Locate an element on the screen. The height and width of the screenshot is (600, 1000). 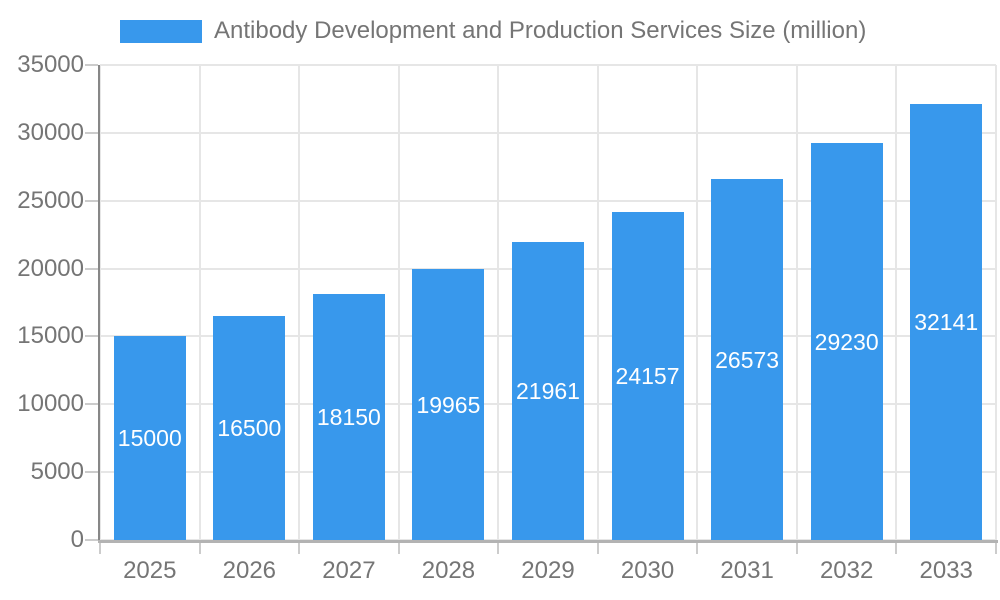
y-tick-label: 0 is located at coordinates (77, 539).